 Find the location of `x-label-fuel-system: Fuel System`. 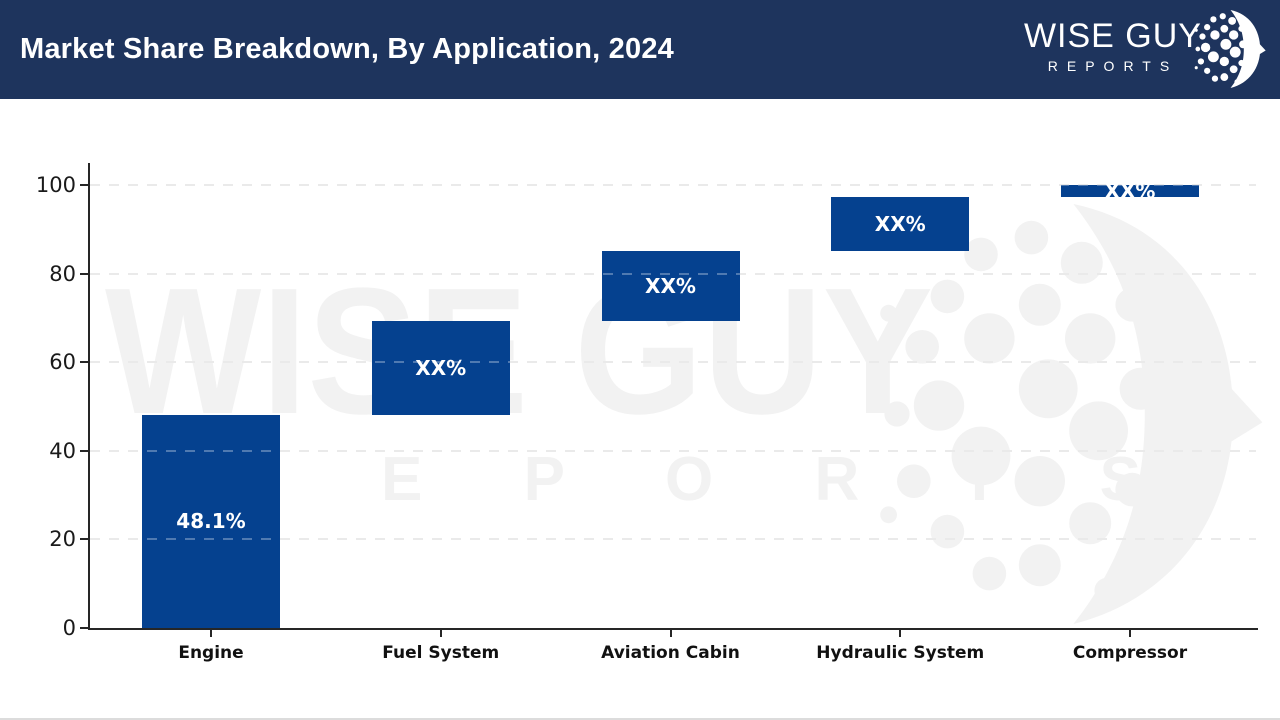

x-label-fuel-system: Fuel System is located at coordinates (441, 653).